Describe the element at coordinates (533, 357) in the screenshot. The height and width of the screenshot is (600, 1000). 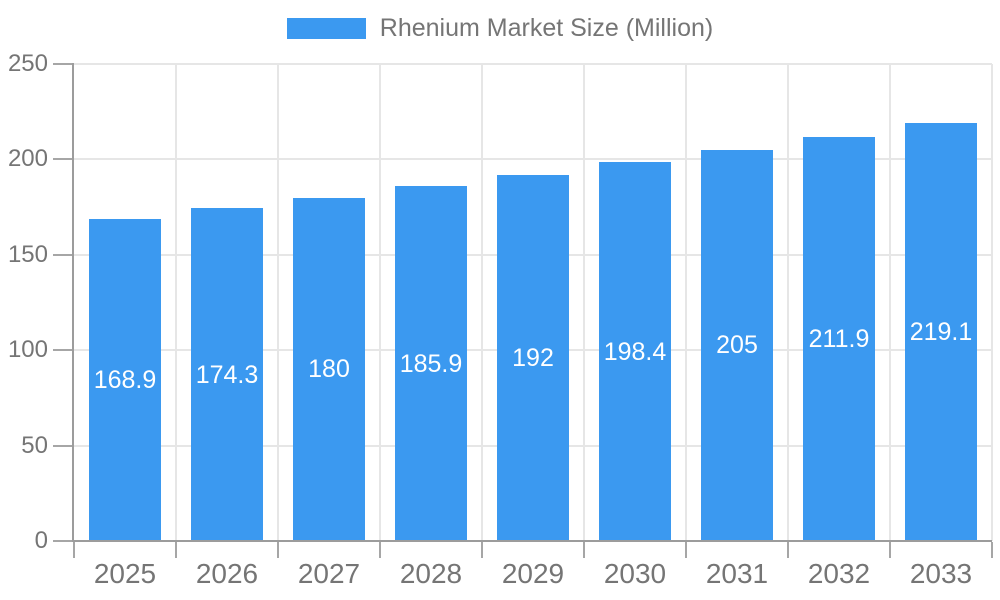
I see `bar-2029` at that location.